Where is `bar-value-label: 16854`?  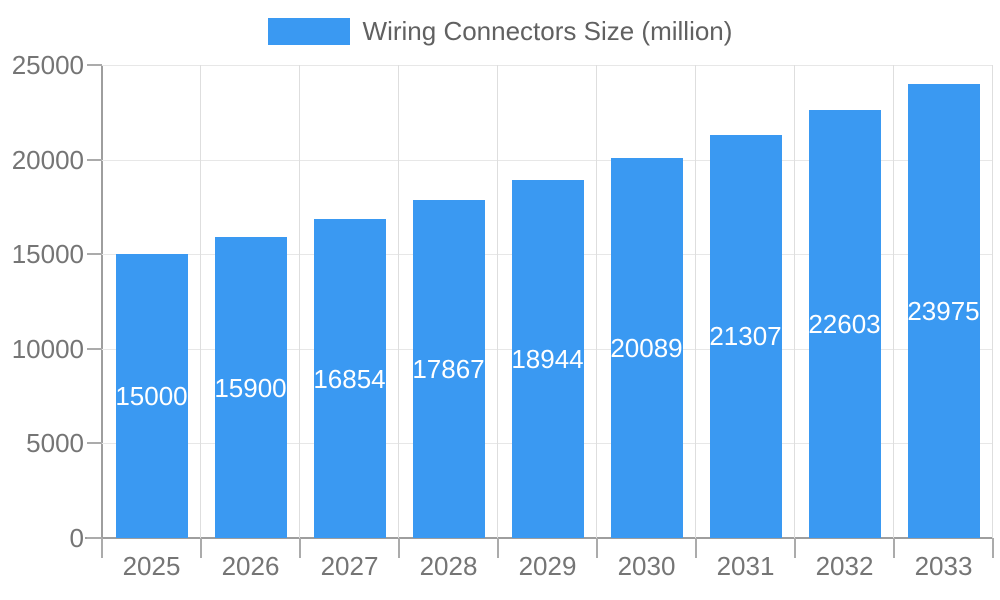
bar-value-label: 16854 is located at coordinates (349, 378).